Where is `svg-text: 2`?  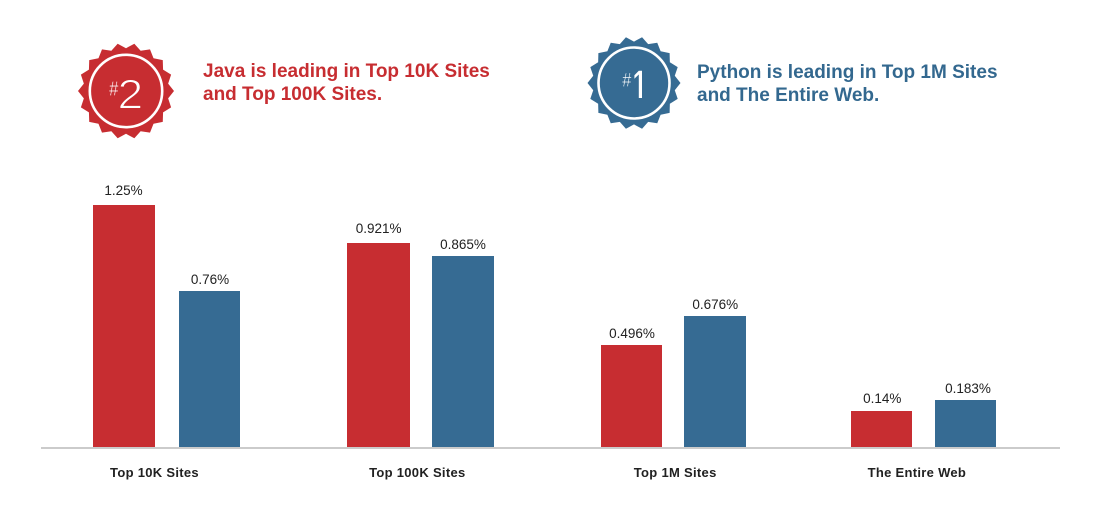 svg-text: 2 is located at coordinates (130, 94).